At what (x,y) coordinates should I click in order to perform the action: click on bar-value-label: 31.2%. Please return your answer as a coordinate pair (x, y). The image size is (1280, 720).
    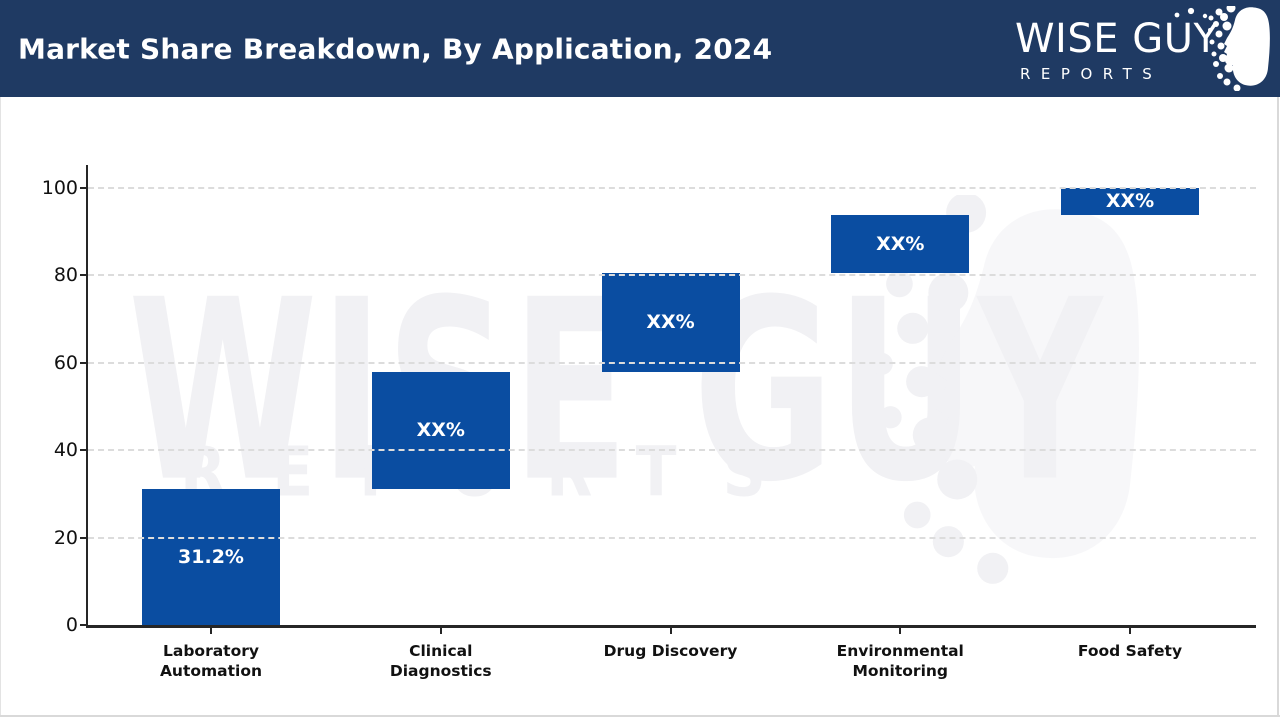
    Looking at the image, I should click on (211, 556).